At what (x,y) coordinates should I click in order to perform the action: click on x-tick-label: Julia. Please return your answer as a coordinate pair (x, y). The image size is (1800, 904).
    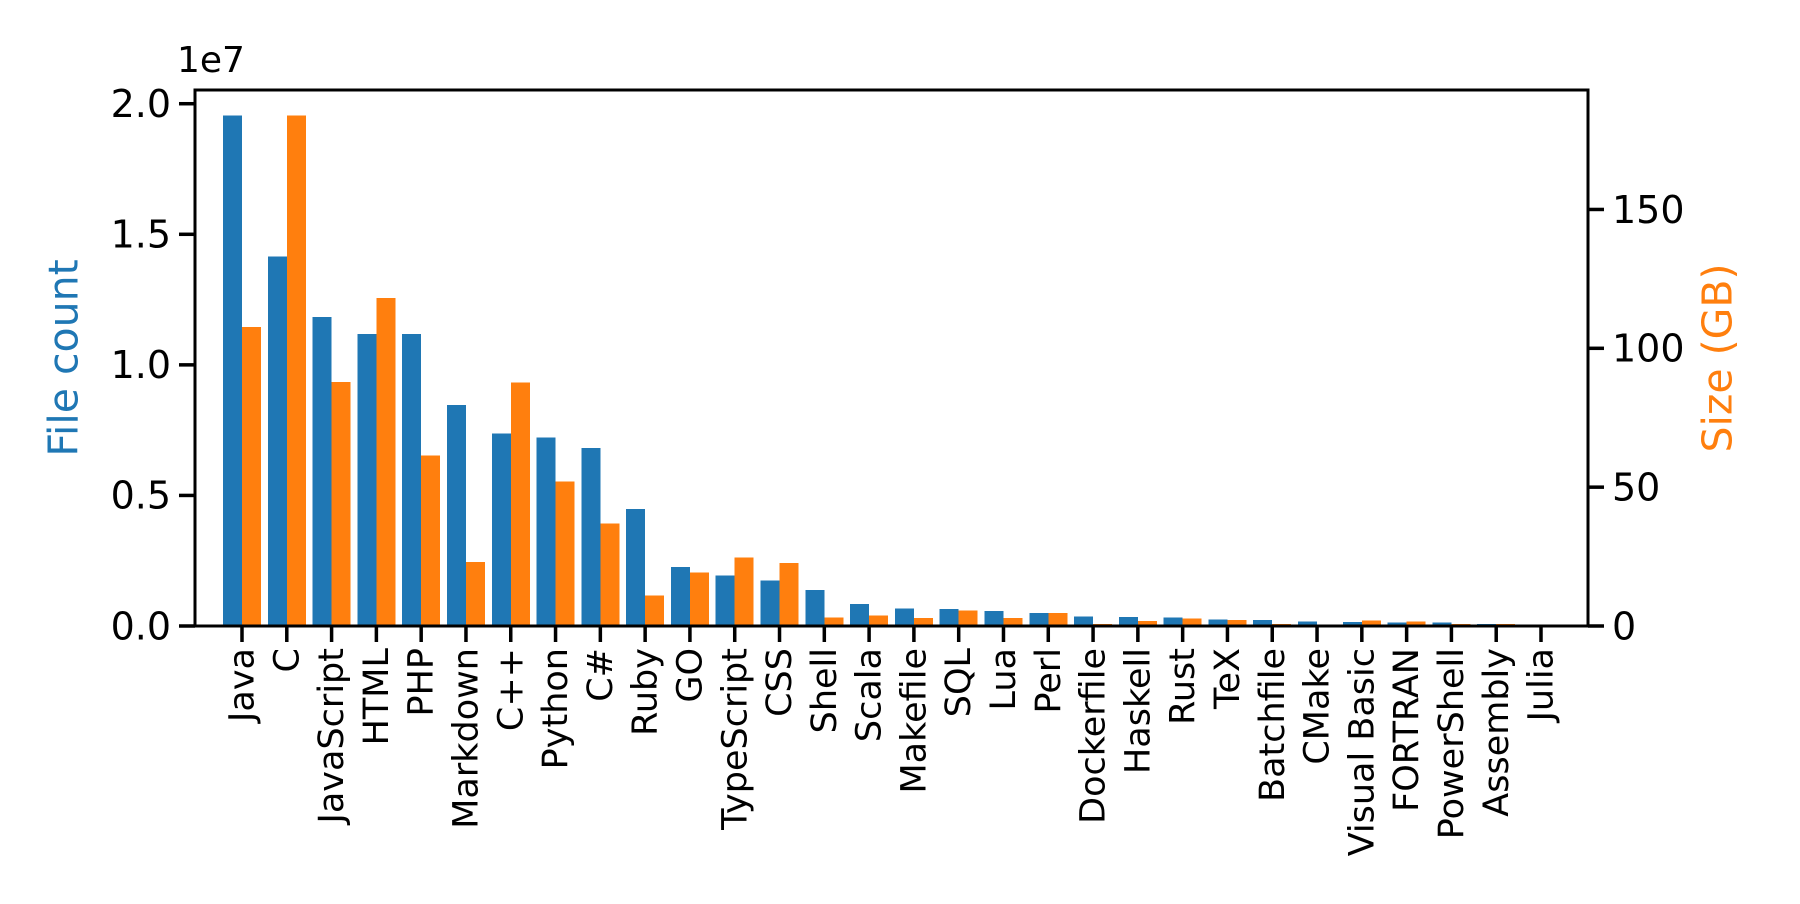
    Looking at the image, I should click on (1542, 685).